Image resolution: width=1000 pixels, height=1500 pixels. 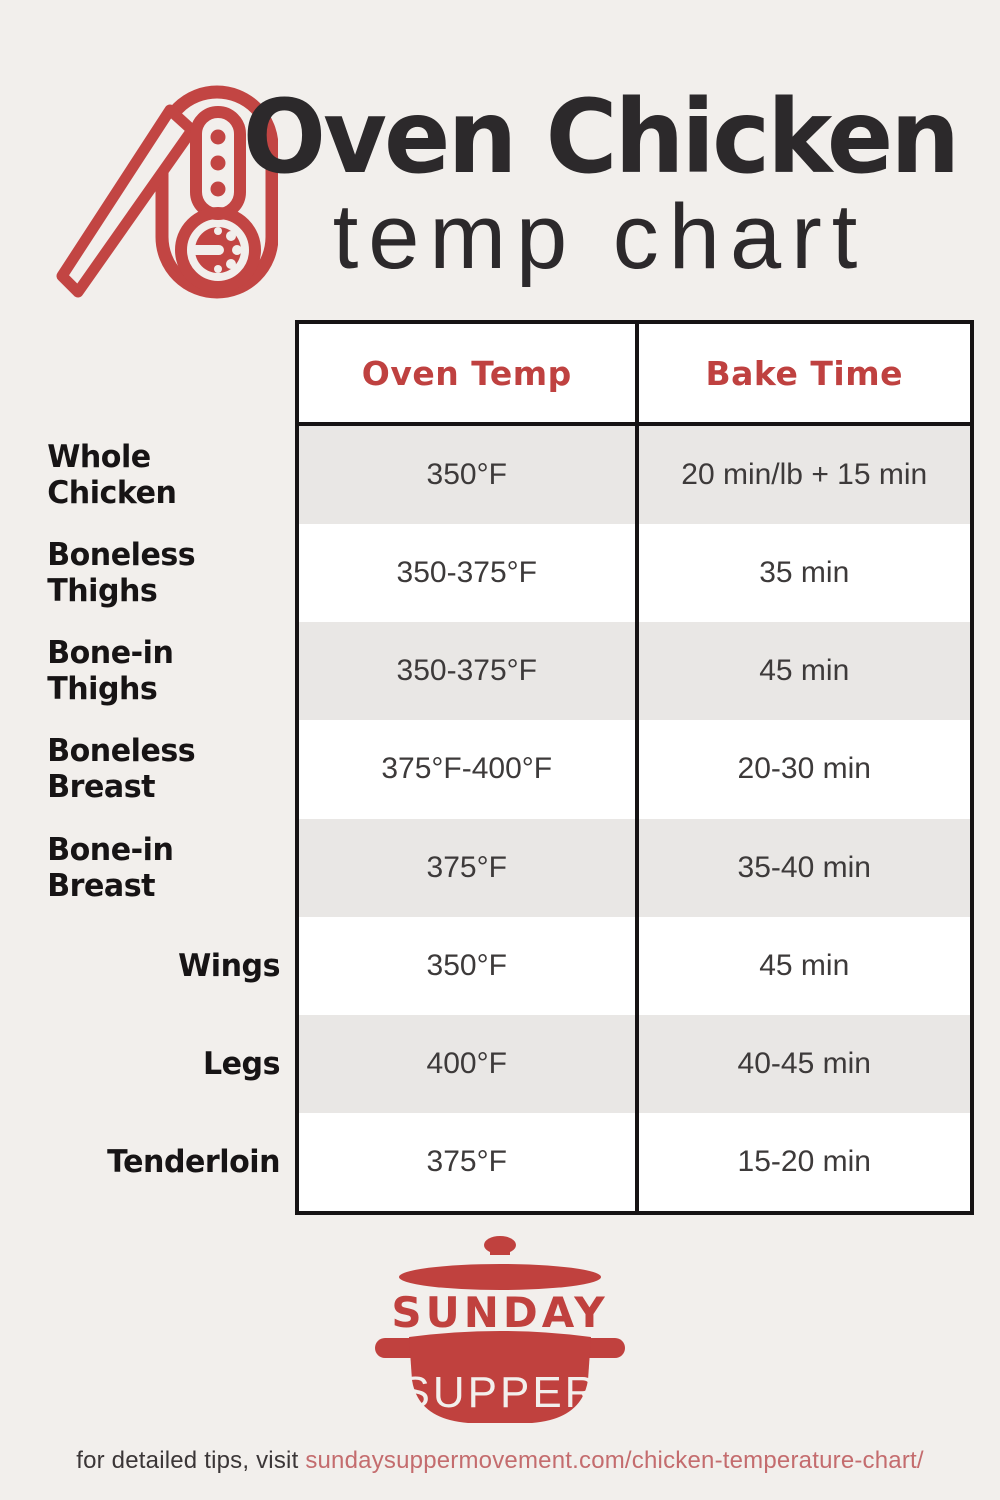 I want to click on row-label-boneless-breast: Boneless Breast, so click(x=121, y=769).